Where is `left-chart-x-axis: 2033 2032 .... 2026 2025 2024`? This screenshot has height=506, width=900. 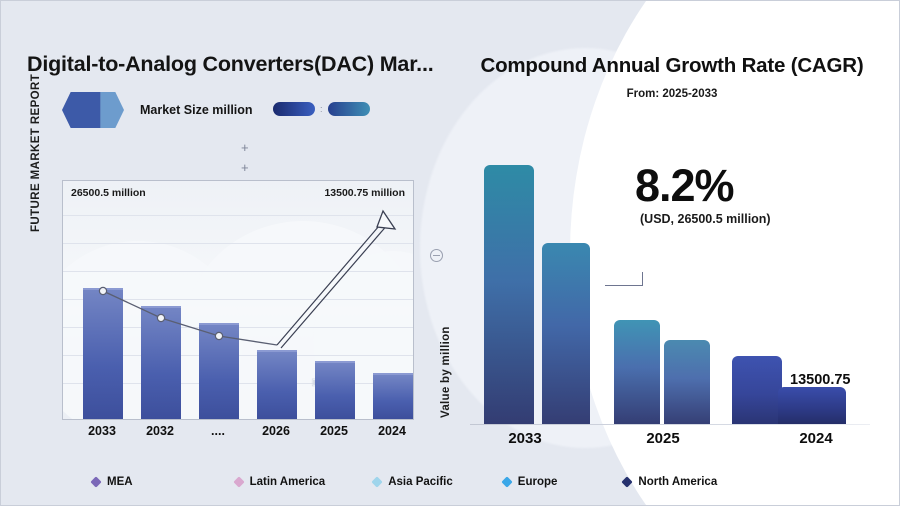 left-chart-x-axis: 2033 2032 .... 2026 2025 2024 is located at coordinates (238, 434).